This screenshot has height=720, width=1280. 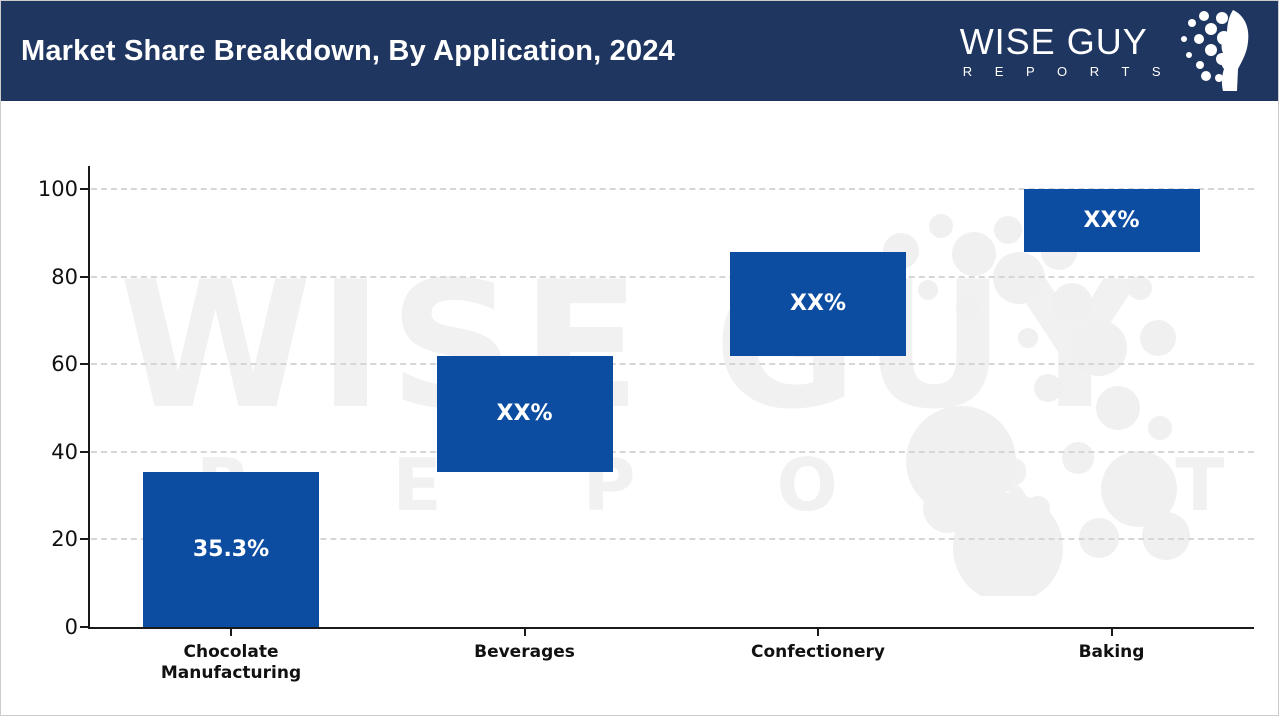 I want to click on bar-beverages: XX%, so click(x=524, y=413).